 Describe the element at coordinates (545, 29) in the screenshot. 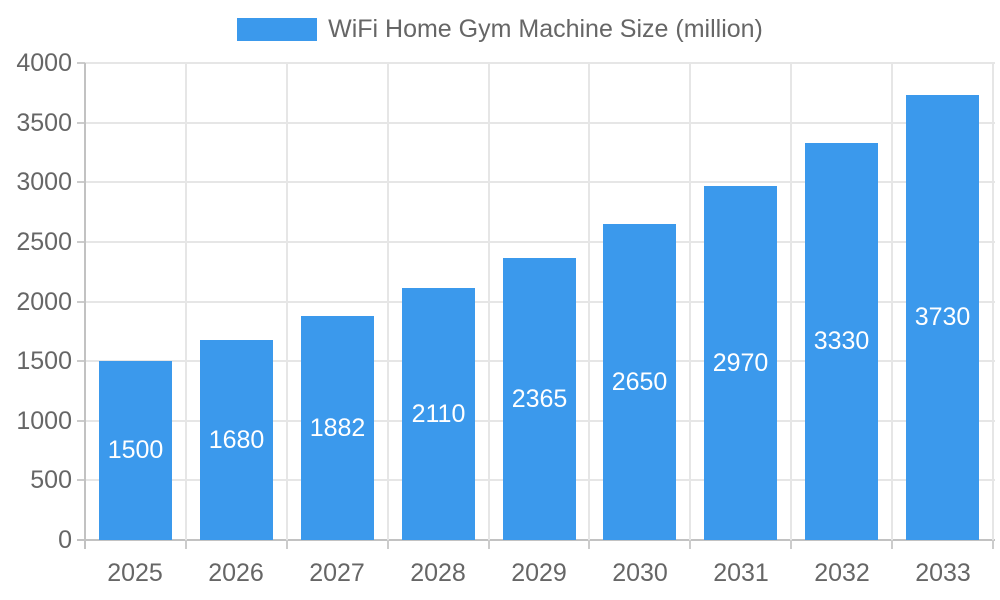

I see `legend-label: WiFi Home Gym Machine Size (million)` at that location.